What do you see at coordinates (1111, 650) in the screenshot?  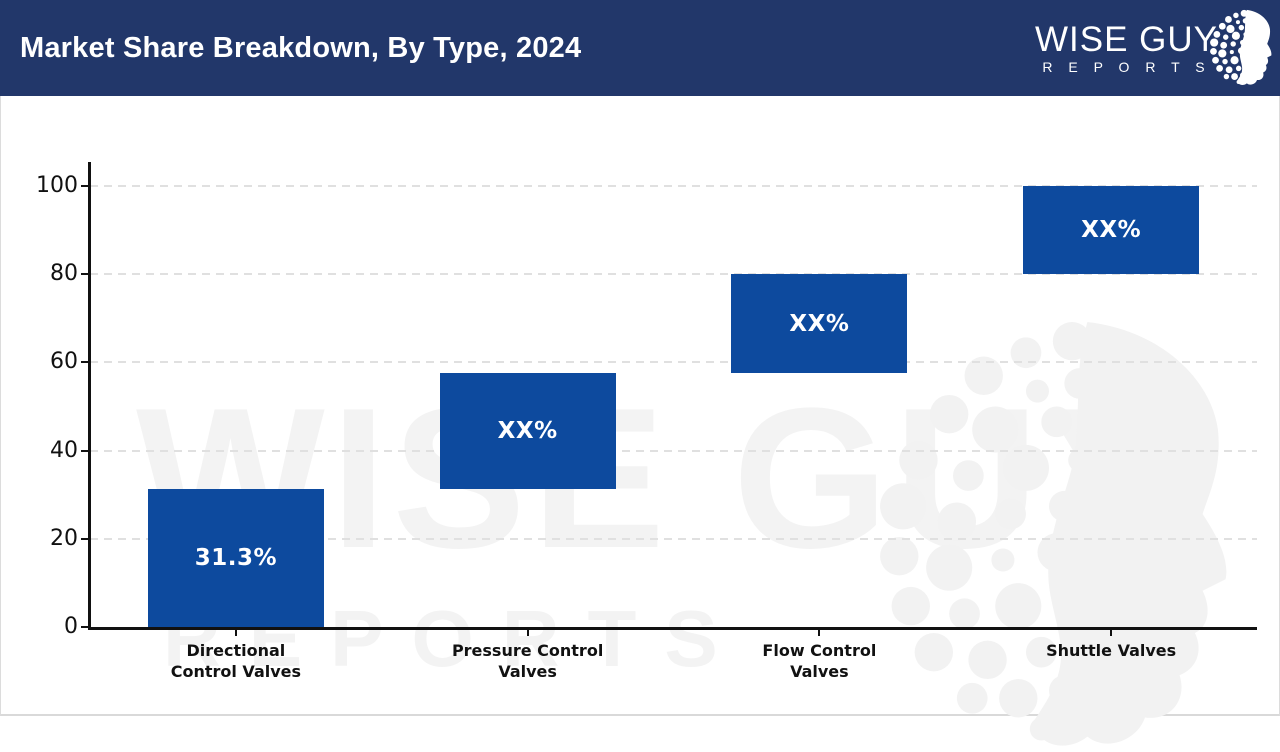 I see `x-category-label-3: Shuttle Valves` at bounding box center [1111, 650].